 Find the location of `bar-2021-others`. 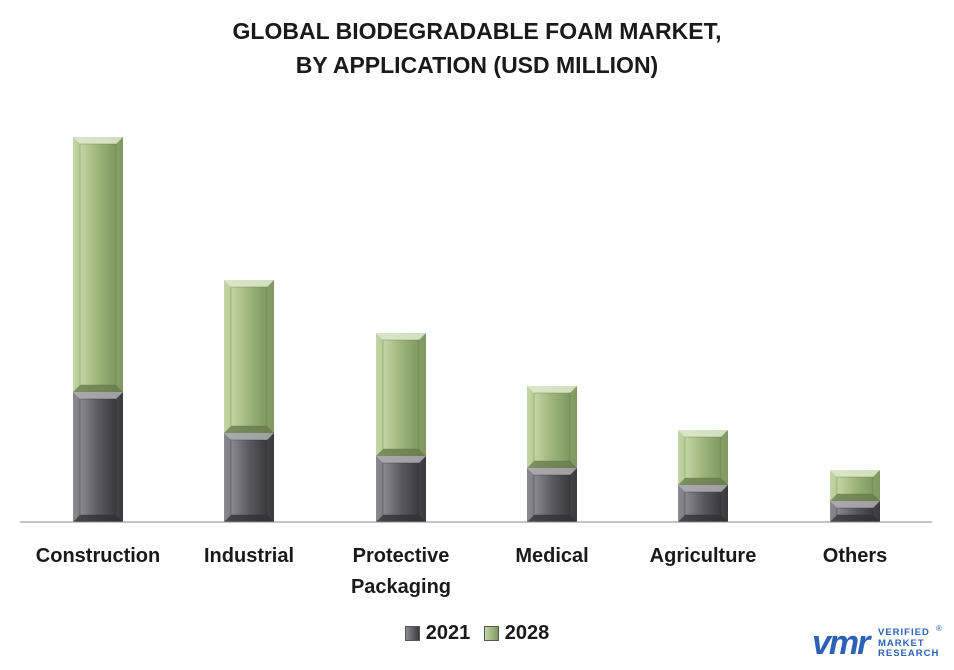

bar-2021-others is located at coordinates (855, 511).